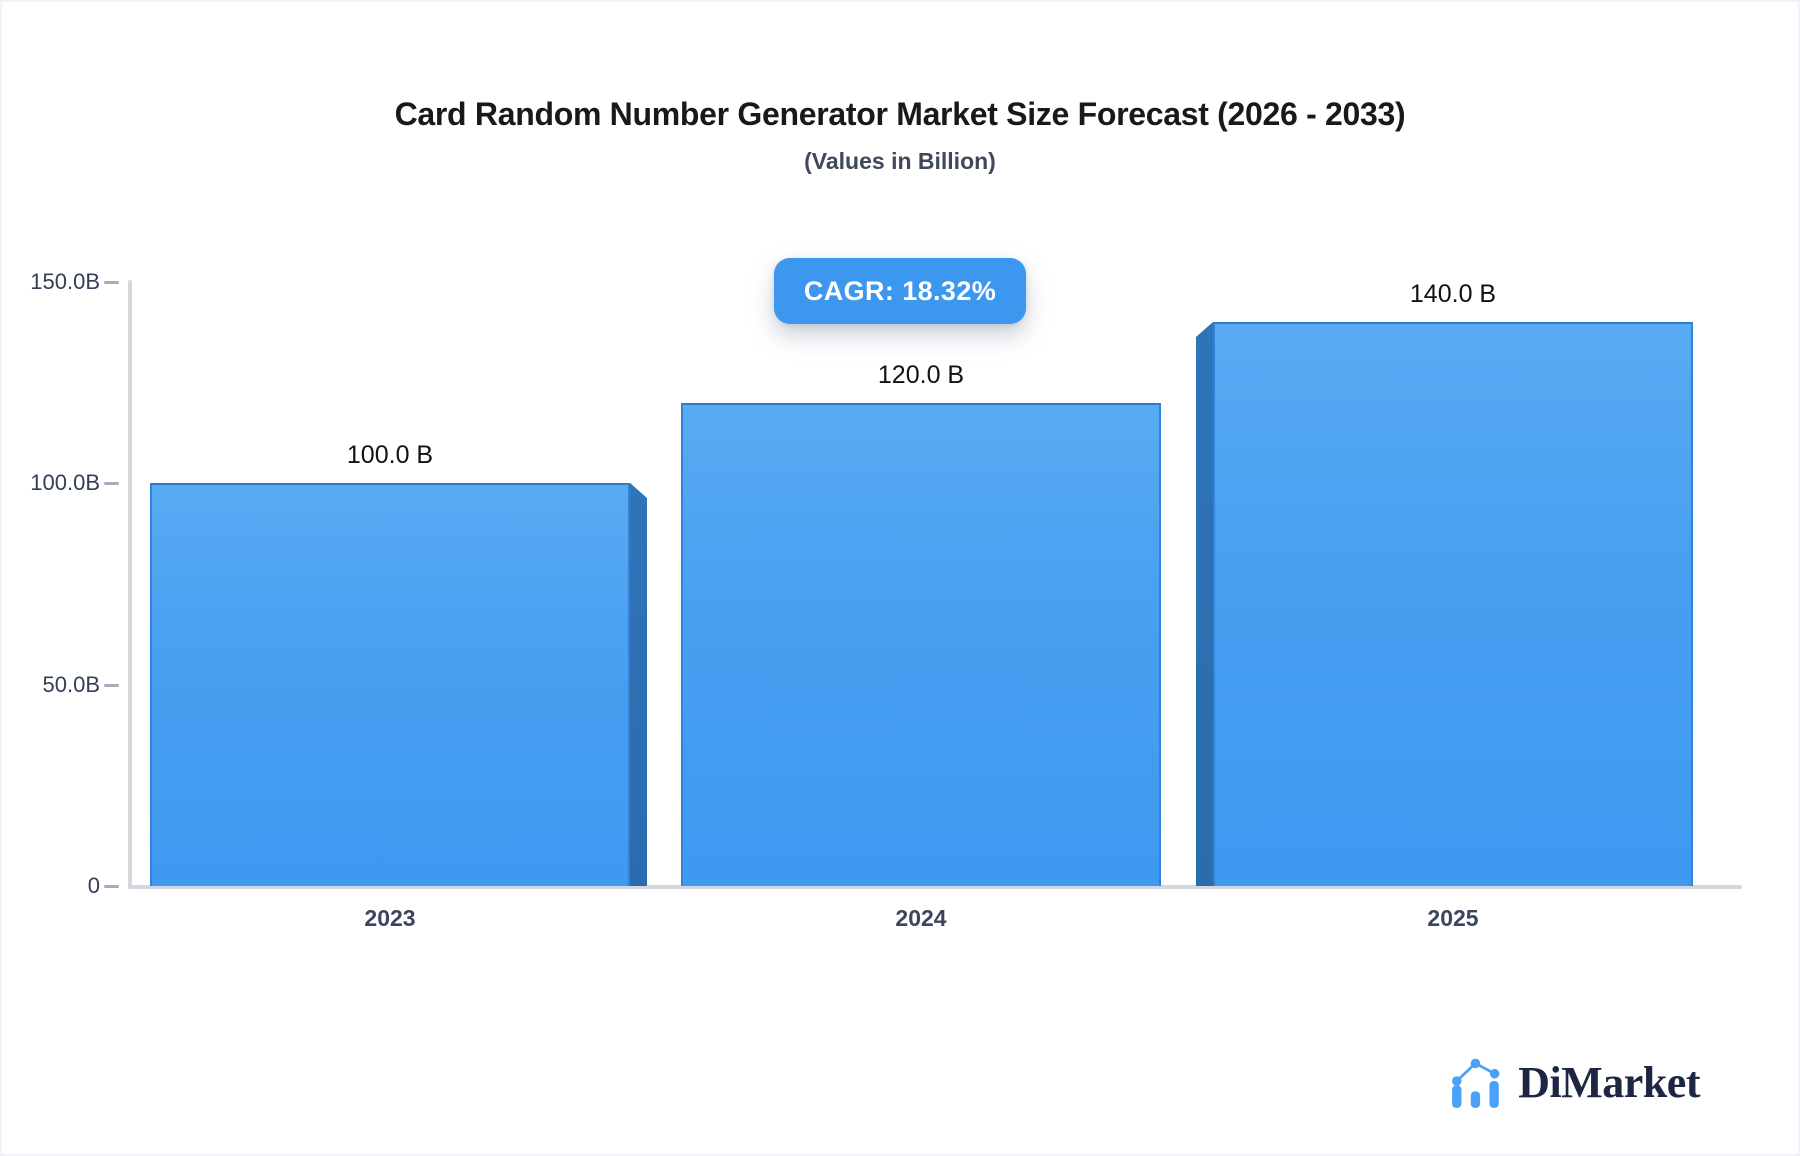  I want to click on cagr-badge: CAGR: 18.32%, so click(900, 291).